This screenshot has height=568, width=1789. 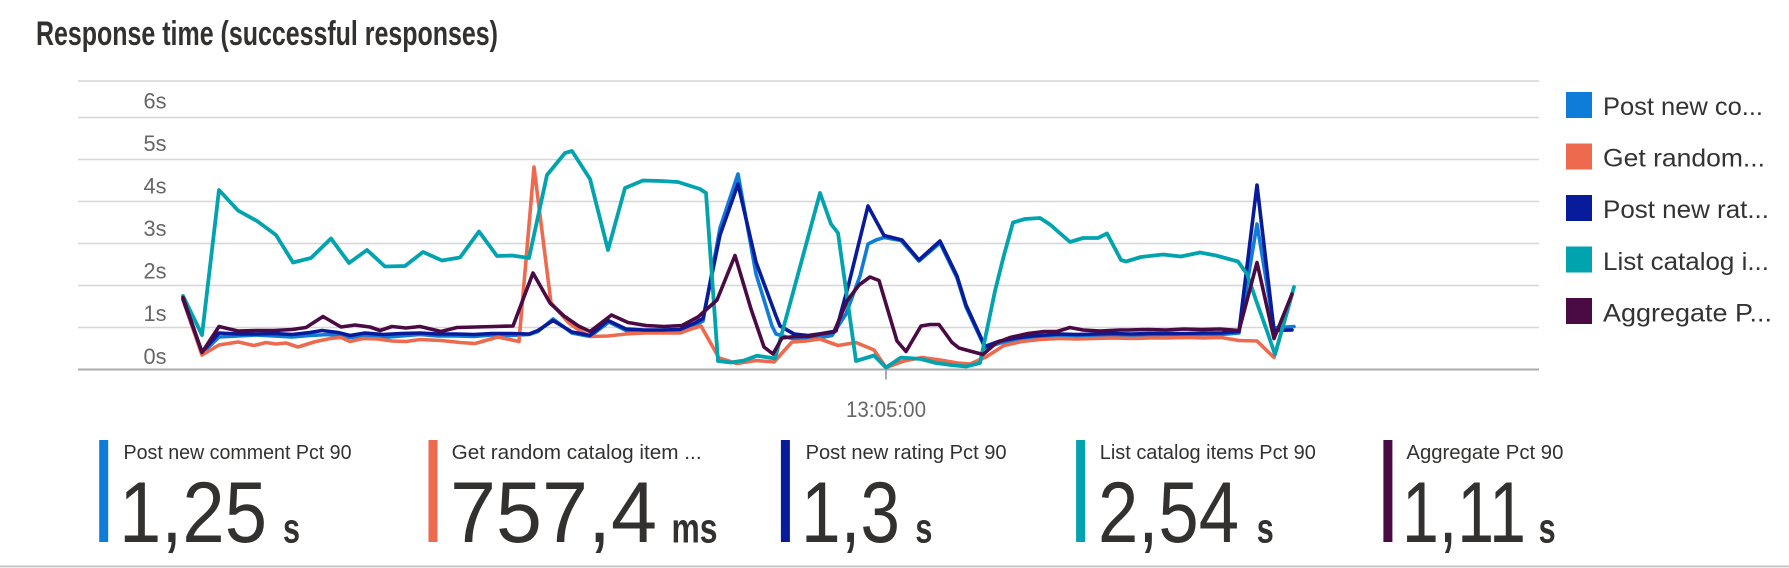 What do you see at coordinates (238, 453) in the screenshot?
I see `svg-text: Post new comment Pct 90` at bounding box center [238, 453].